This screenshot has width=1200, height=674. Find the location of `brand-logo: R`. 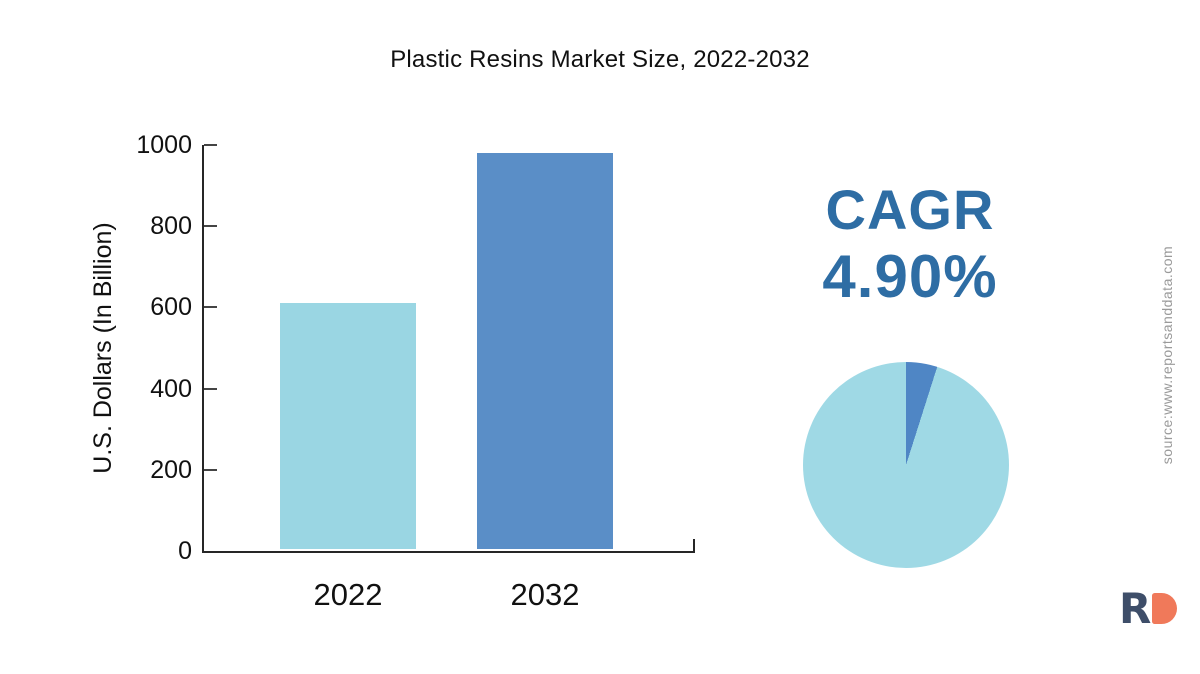

brand-logo: R is located at coordinates (1148, 608).